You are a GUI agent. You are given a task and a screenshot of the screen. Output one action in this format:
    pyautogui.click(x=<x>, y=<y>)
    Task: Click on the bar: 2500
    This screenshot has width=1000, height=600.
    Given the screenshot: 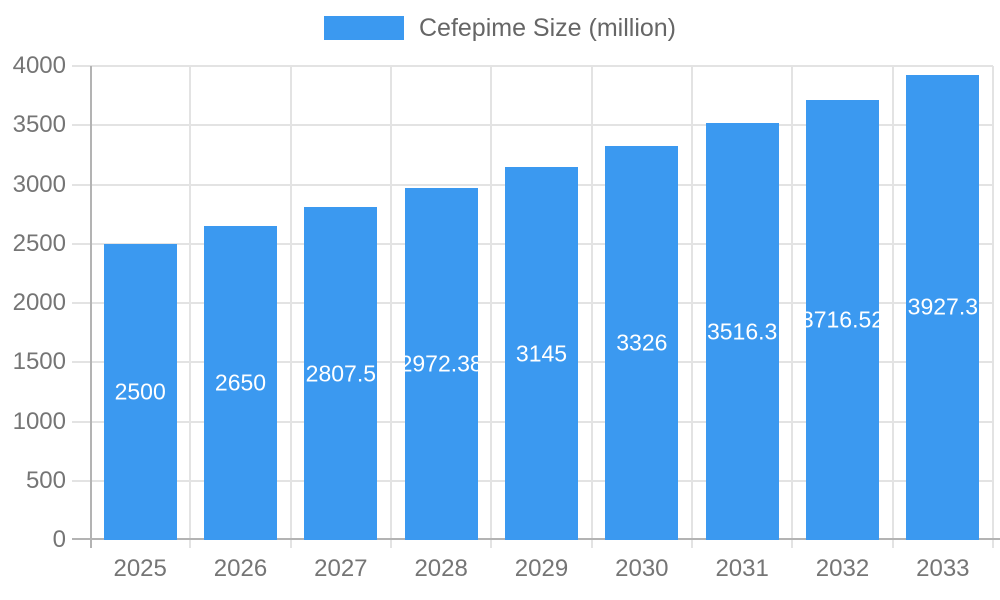 What is the action you would take?
    pyautogui.click(x=140, y=391)
    